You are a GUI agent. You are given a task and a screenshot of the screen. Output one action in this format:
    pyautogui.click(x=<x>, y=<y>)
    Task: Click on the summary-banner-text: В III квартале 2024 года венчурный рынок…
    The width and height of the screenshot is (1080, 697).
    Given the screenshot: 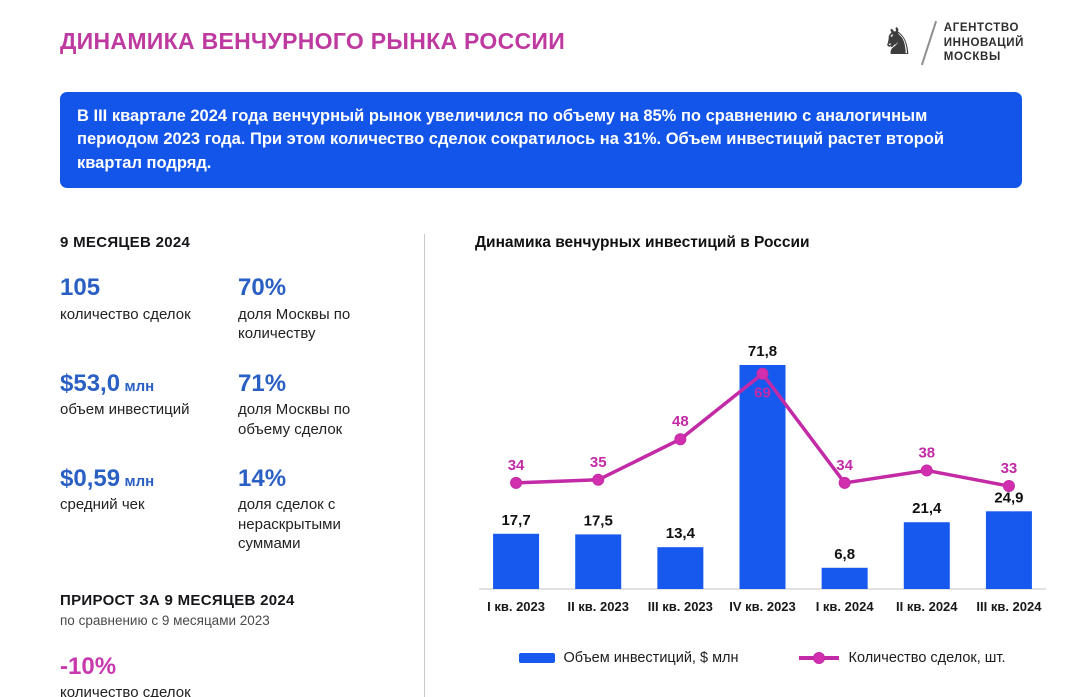 What is the action you would take?
    pyautogui.click(x=511, y=139)
    